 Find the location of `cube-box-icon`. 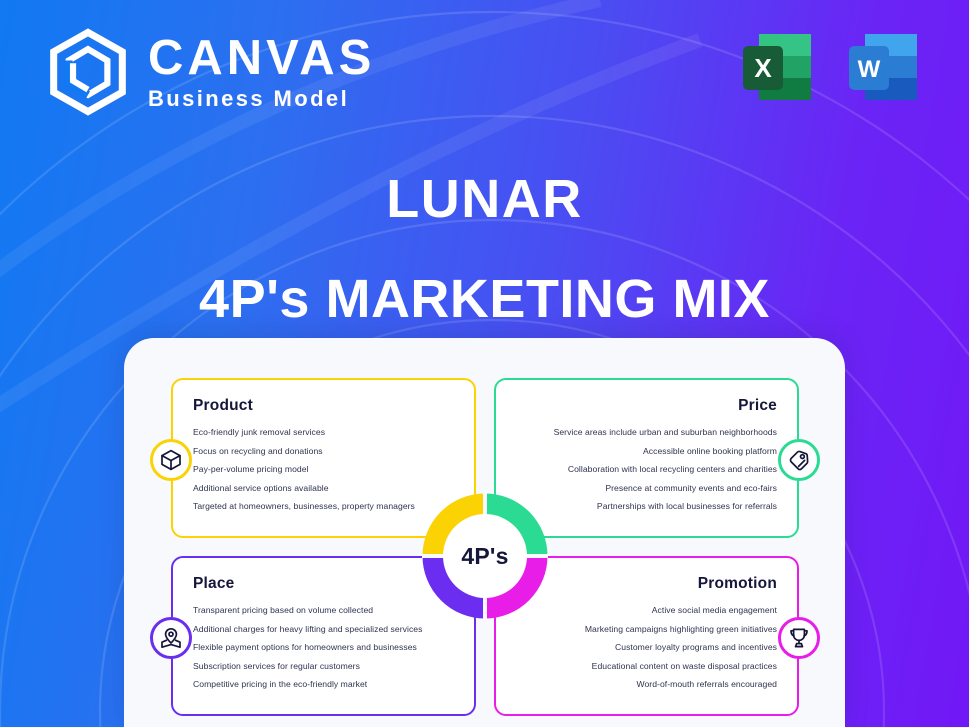

cube-box-icon is located at coordinates (171, 460).